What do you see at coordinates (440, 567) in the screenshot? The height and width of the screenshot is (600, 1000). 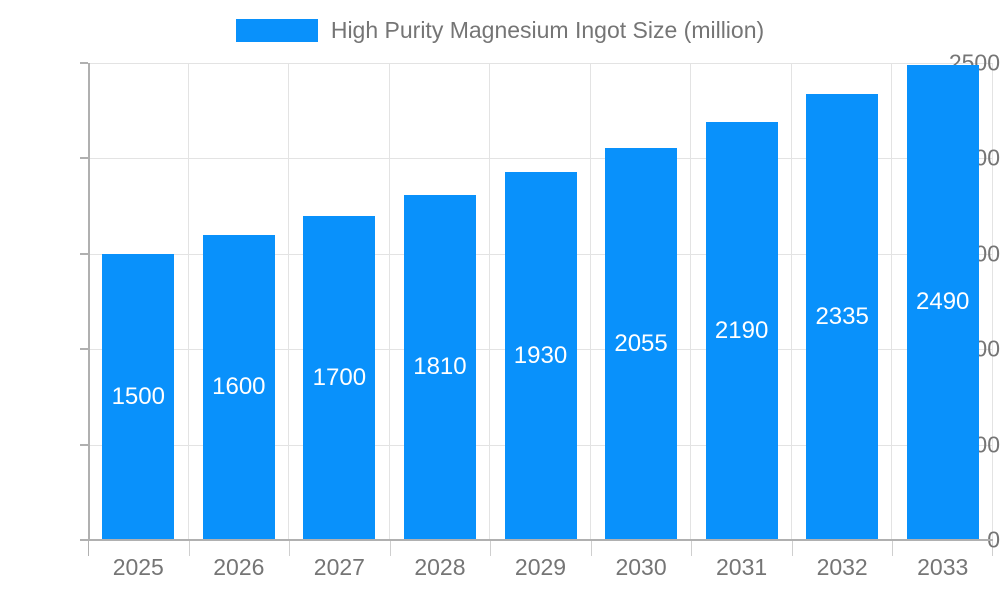 I see `x-axis-tick-label: 2028` at bounding box center [440, 567].